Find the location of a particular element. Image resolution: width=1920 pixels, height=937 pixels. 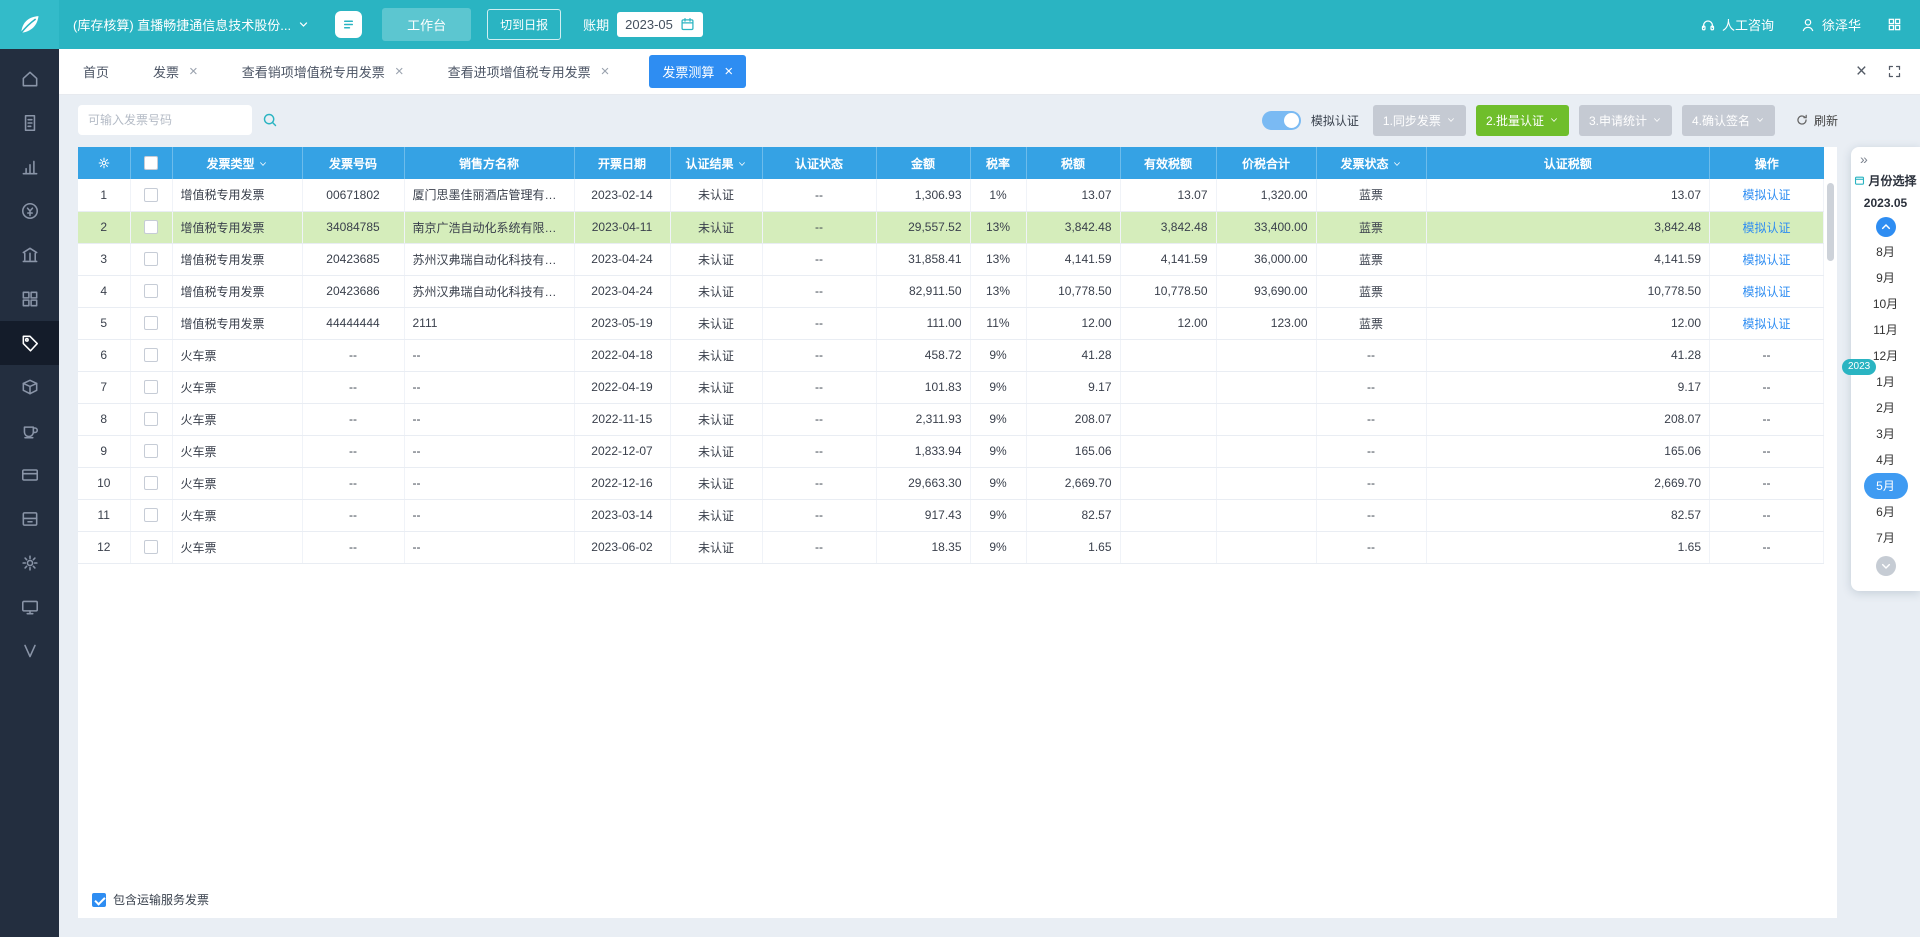

search-icon is located at coordinates (270, 120).